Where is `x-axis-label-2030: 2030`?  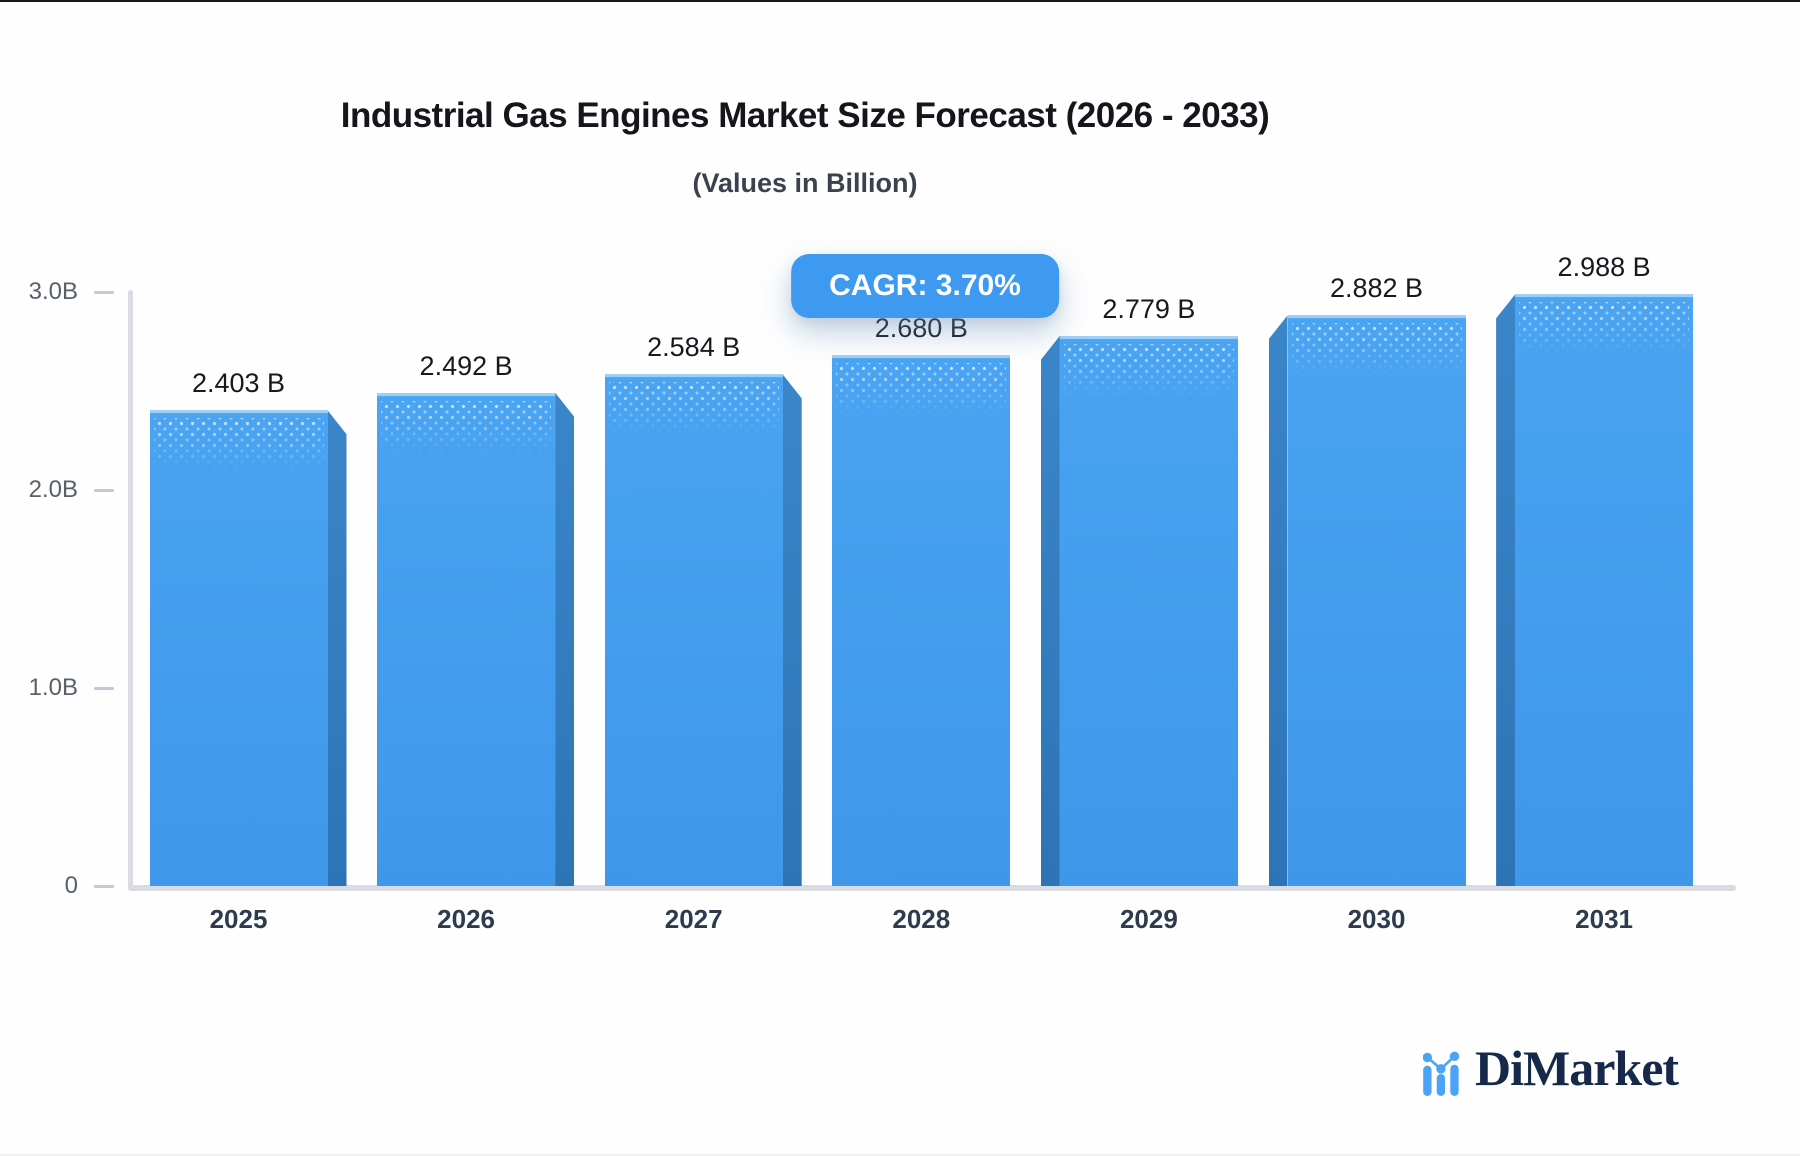 x-axis-label-2030: 2030 is located at coordinates (1376, 919).